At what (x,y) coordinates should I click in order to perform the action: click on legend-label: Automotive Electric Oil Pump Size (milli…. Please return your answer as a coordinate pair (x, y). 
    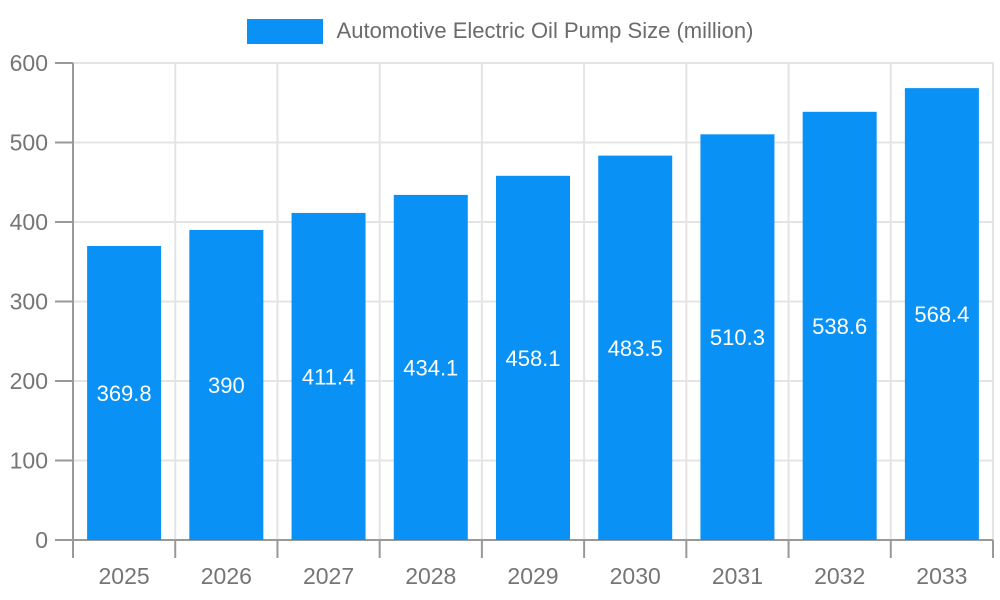
    Looking at the image, I should click on (545, 30).